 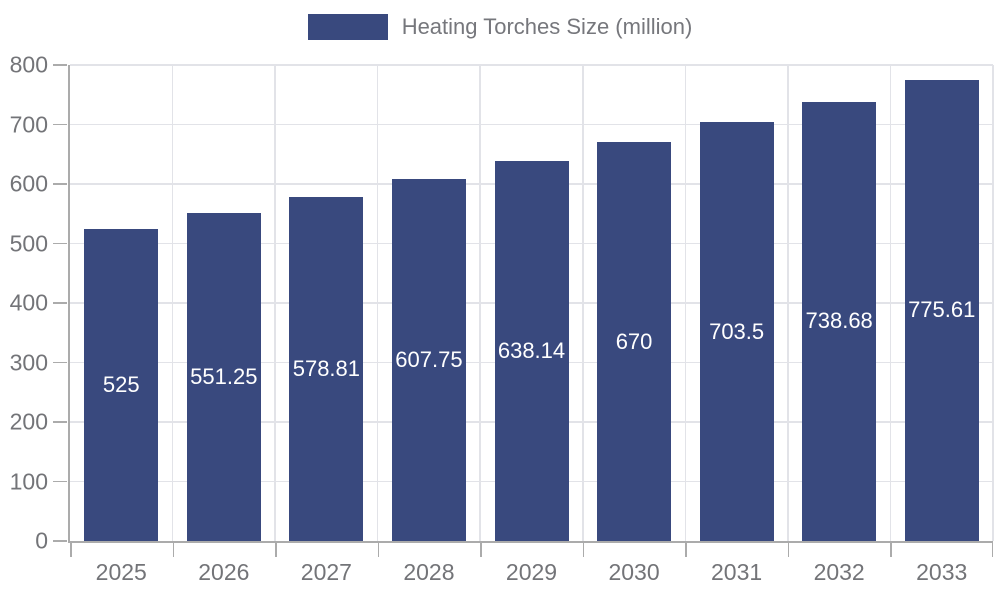 What do you see at coordinates (347, 27) in the screenshot?
I see `legend-swatch` at bounding box center [347, 27].